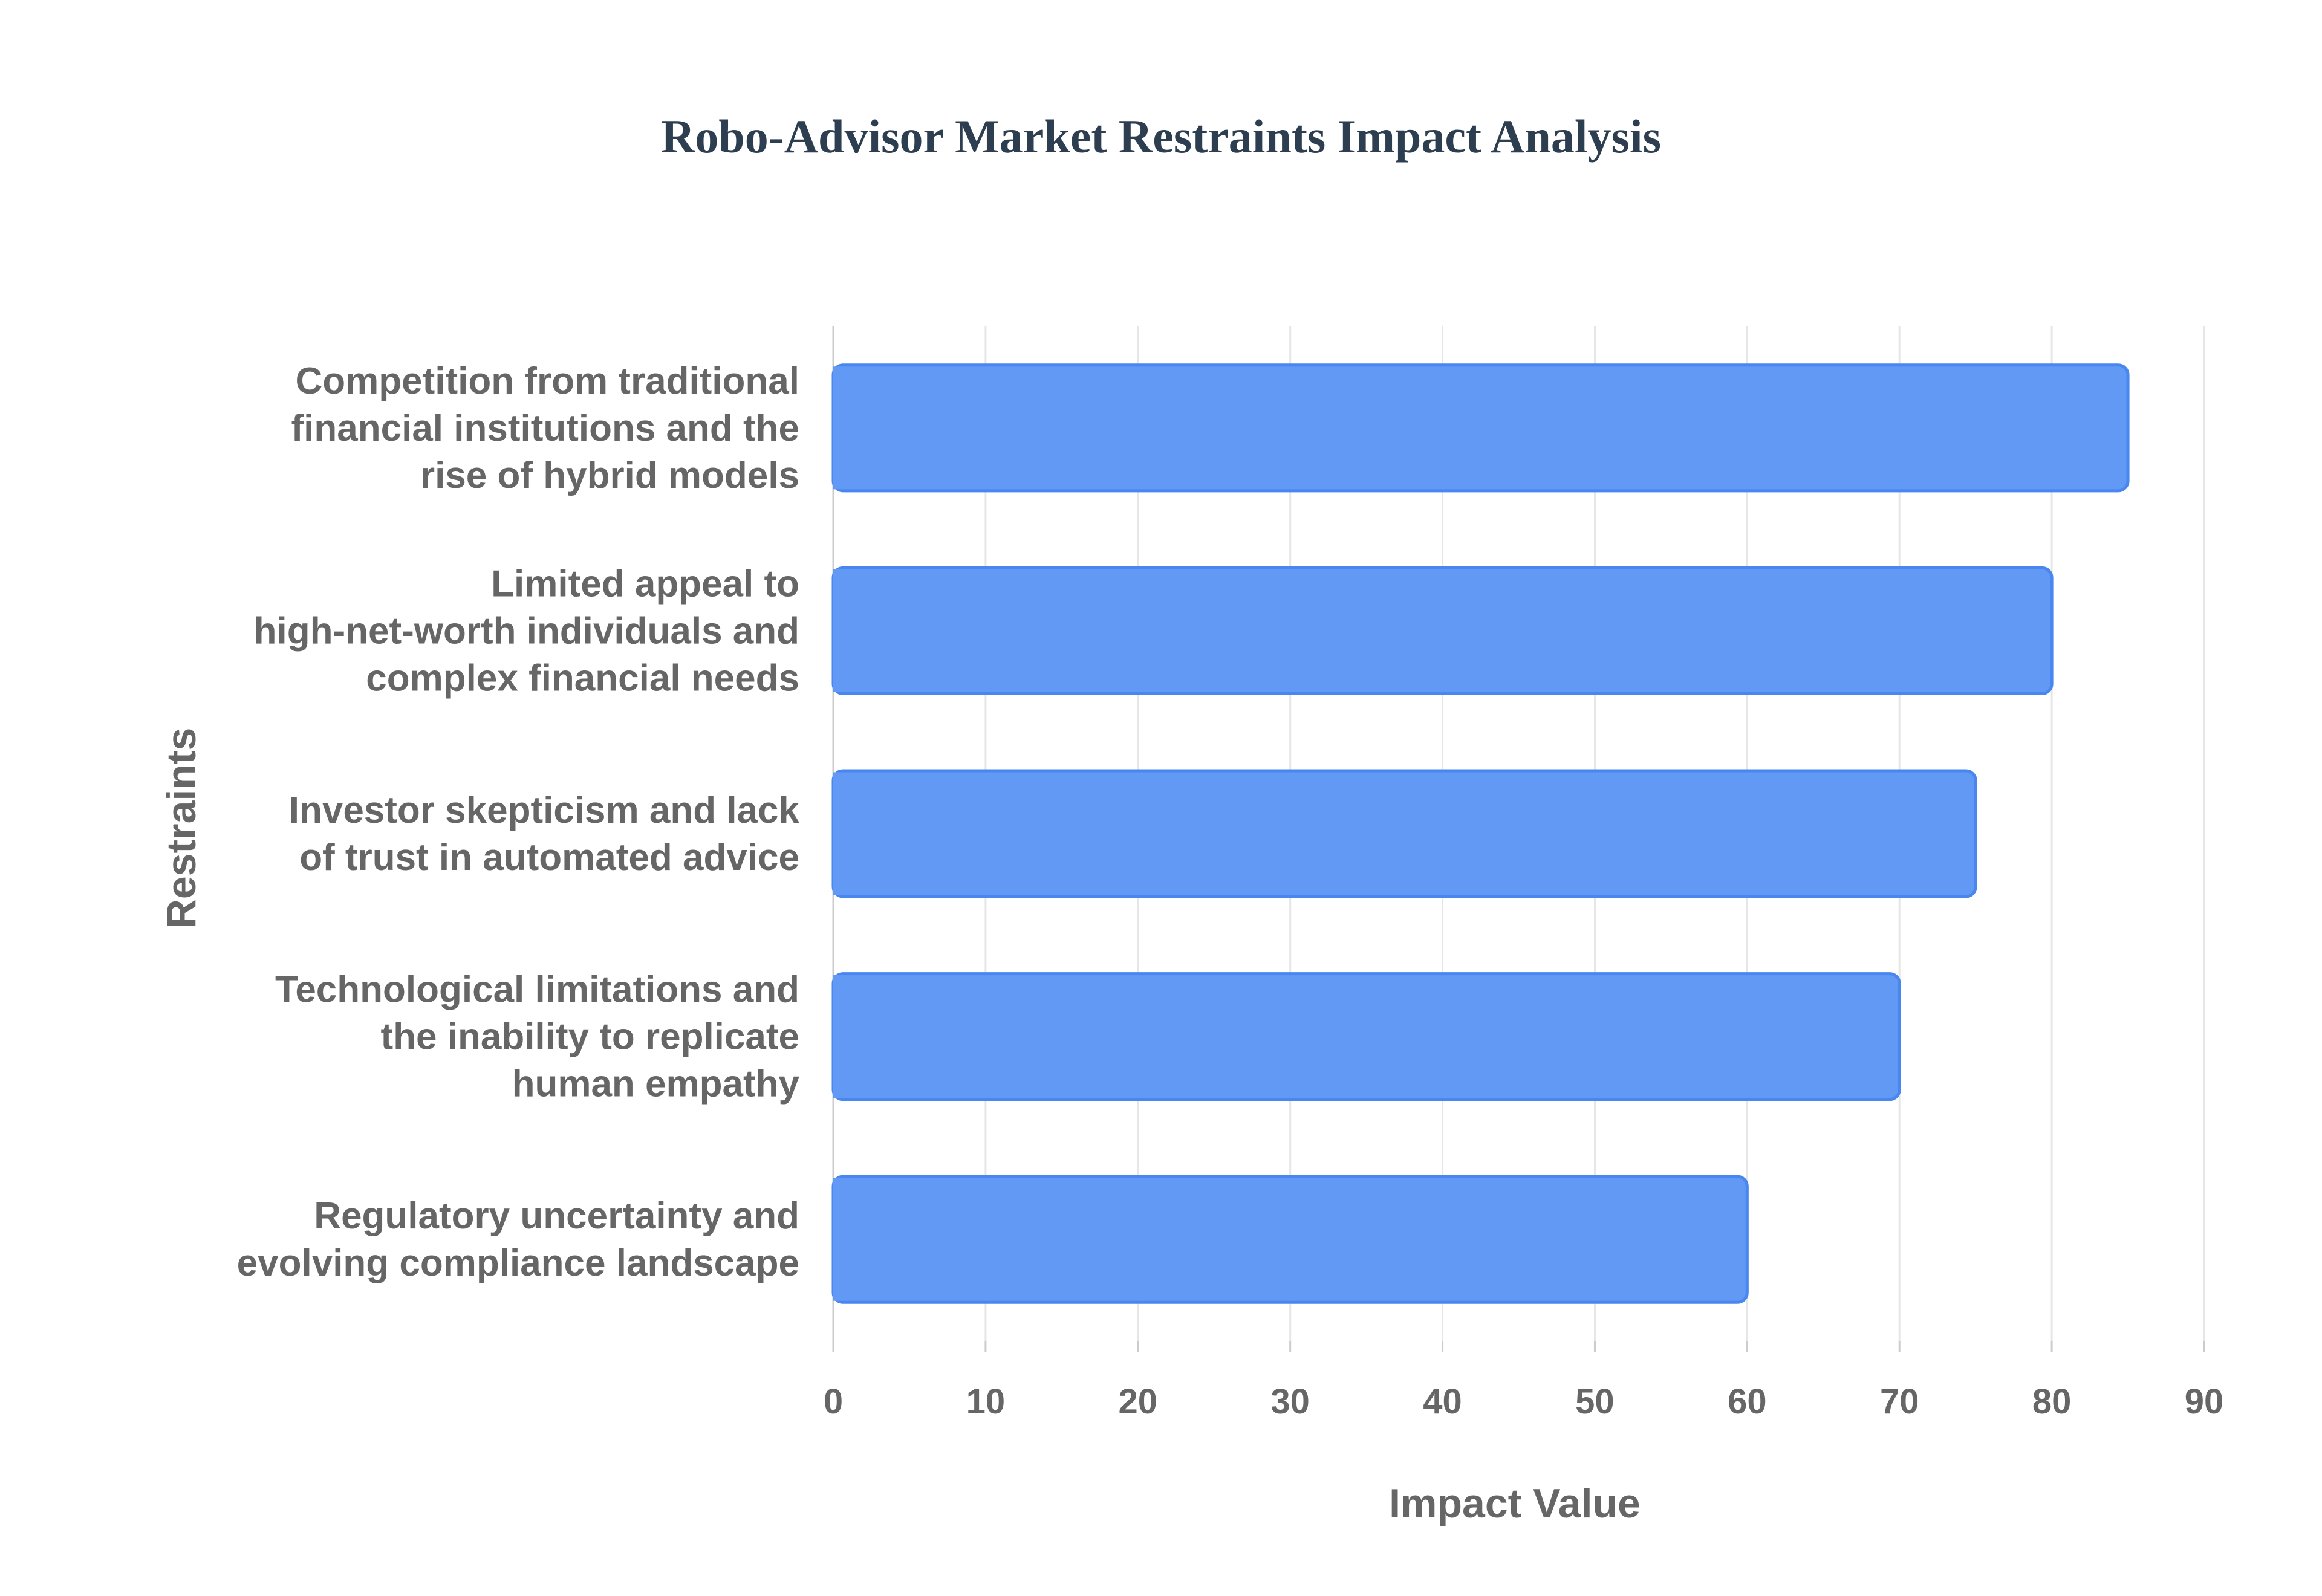 The image size is (2322, 1596). Describe the element at coordinates (1748, 1401) in the screenshot. I see `x-tick-label: 60` at that location.